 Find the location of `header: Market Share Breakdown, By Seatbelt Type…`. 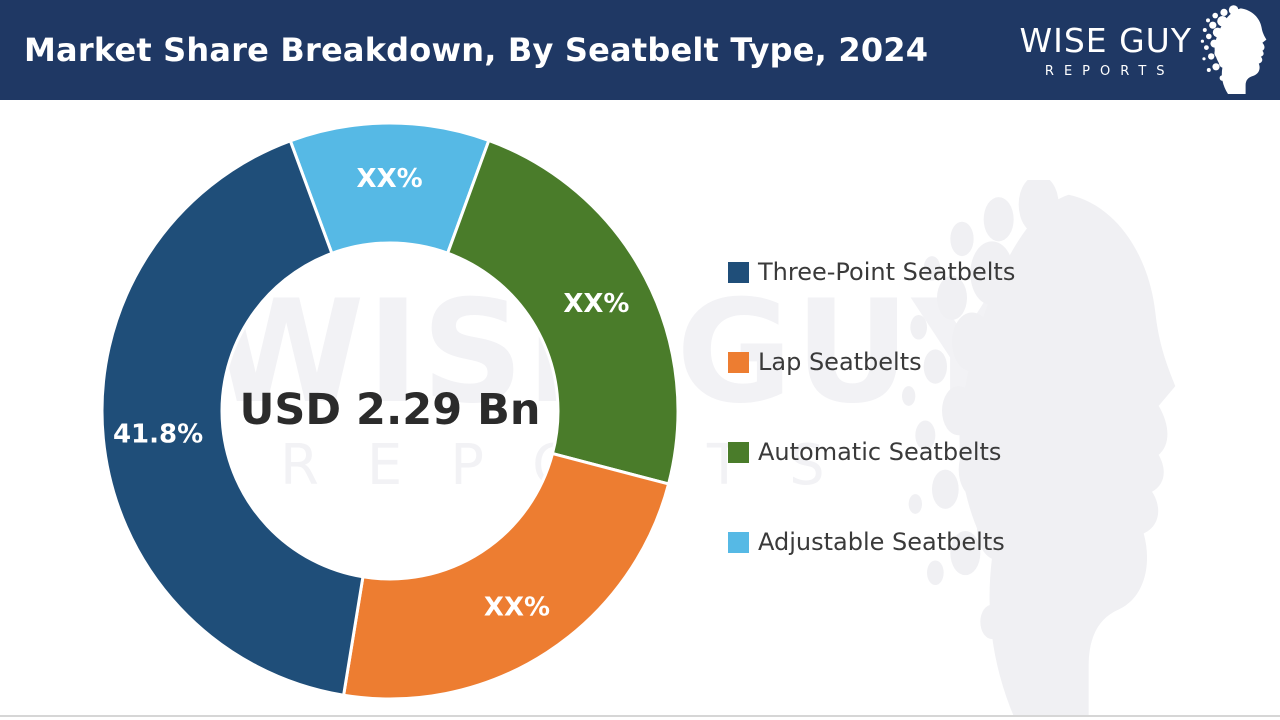

header: Market Share Breakdown, By Seatbelt Type… is located at coordinates (640, 50).